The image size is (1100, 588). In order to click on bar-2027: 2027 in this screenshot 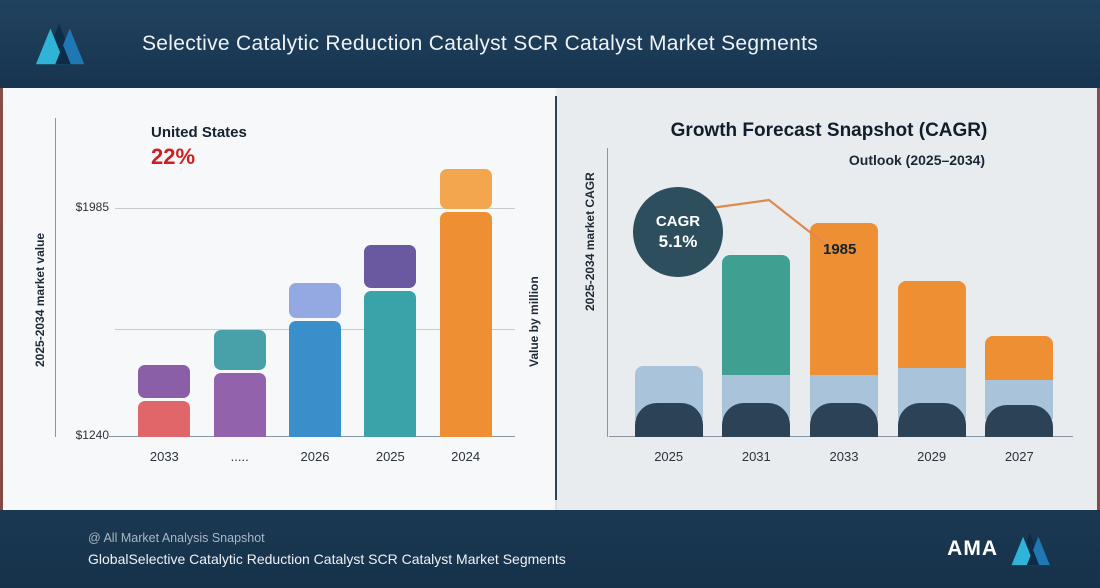, I will do `click(1019, 335)`.